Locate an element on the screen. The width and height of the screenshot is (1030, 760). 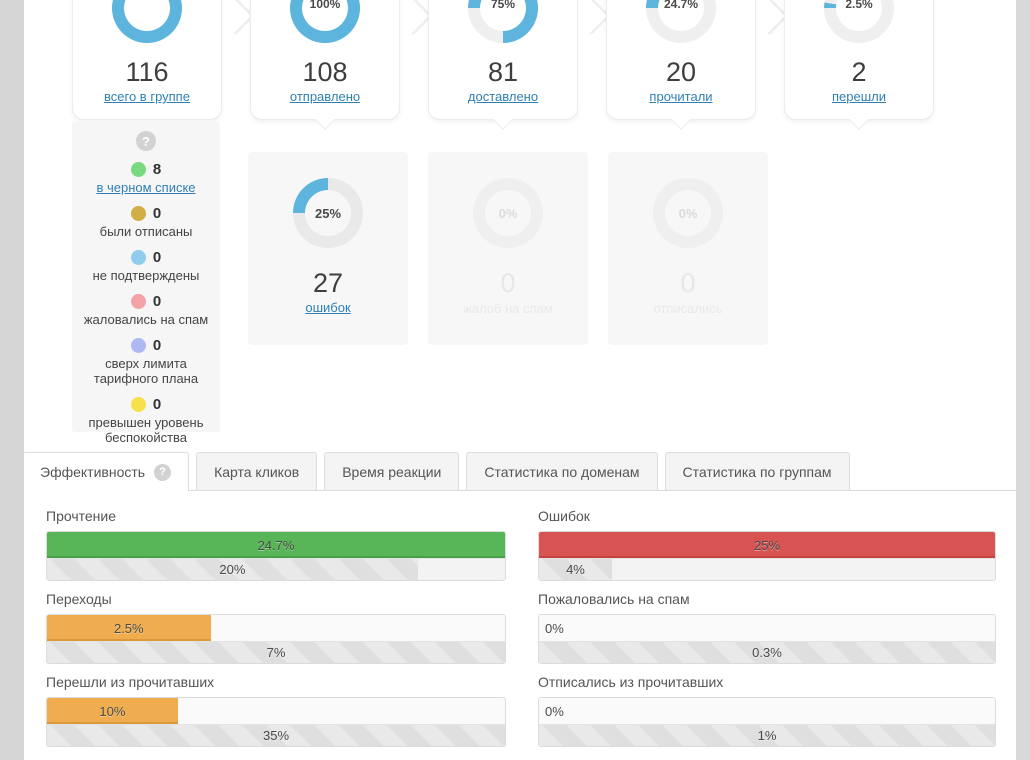
legend-item-anxiety-level: 0 превышен уровень беспокойства is located at coordinates (146, 420).